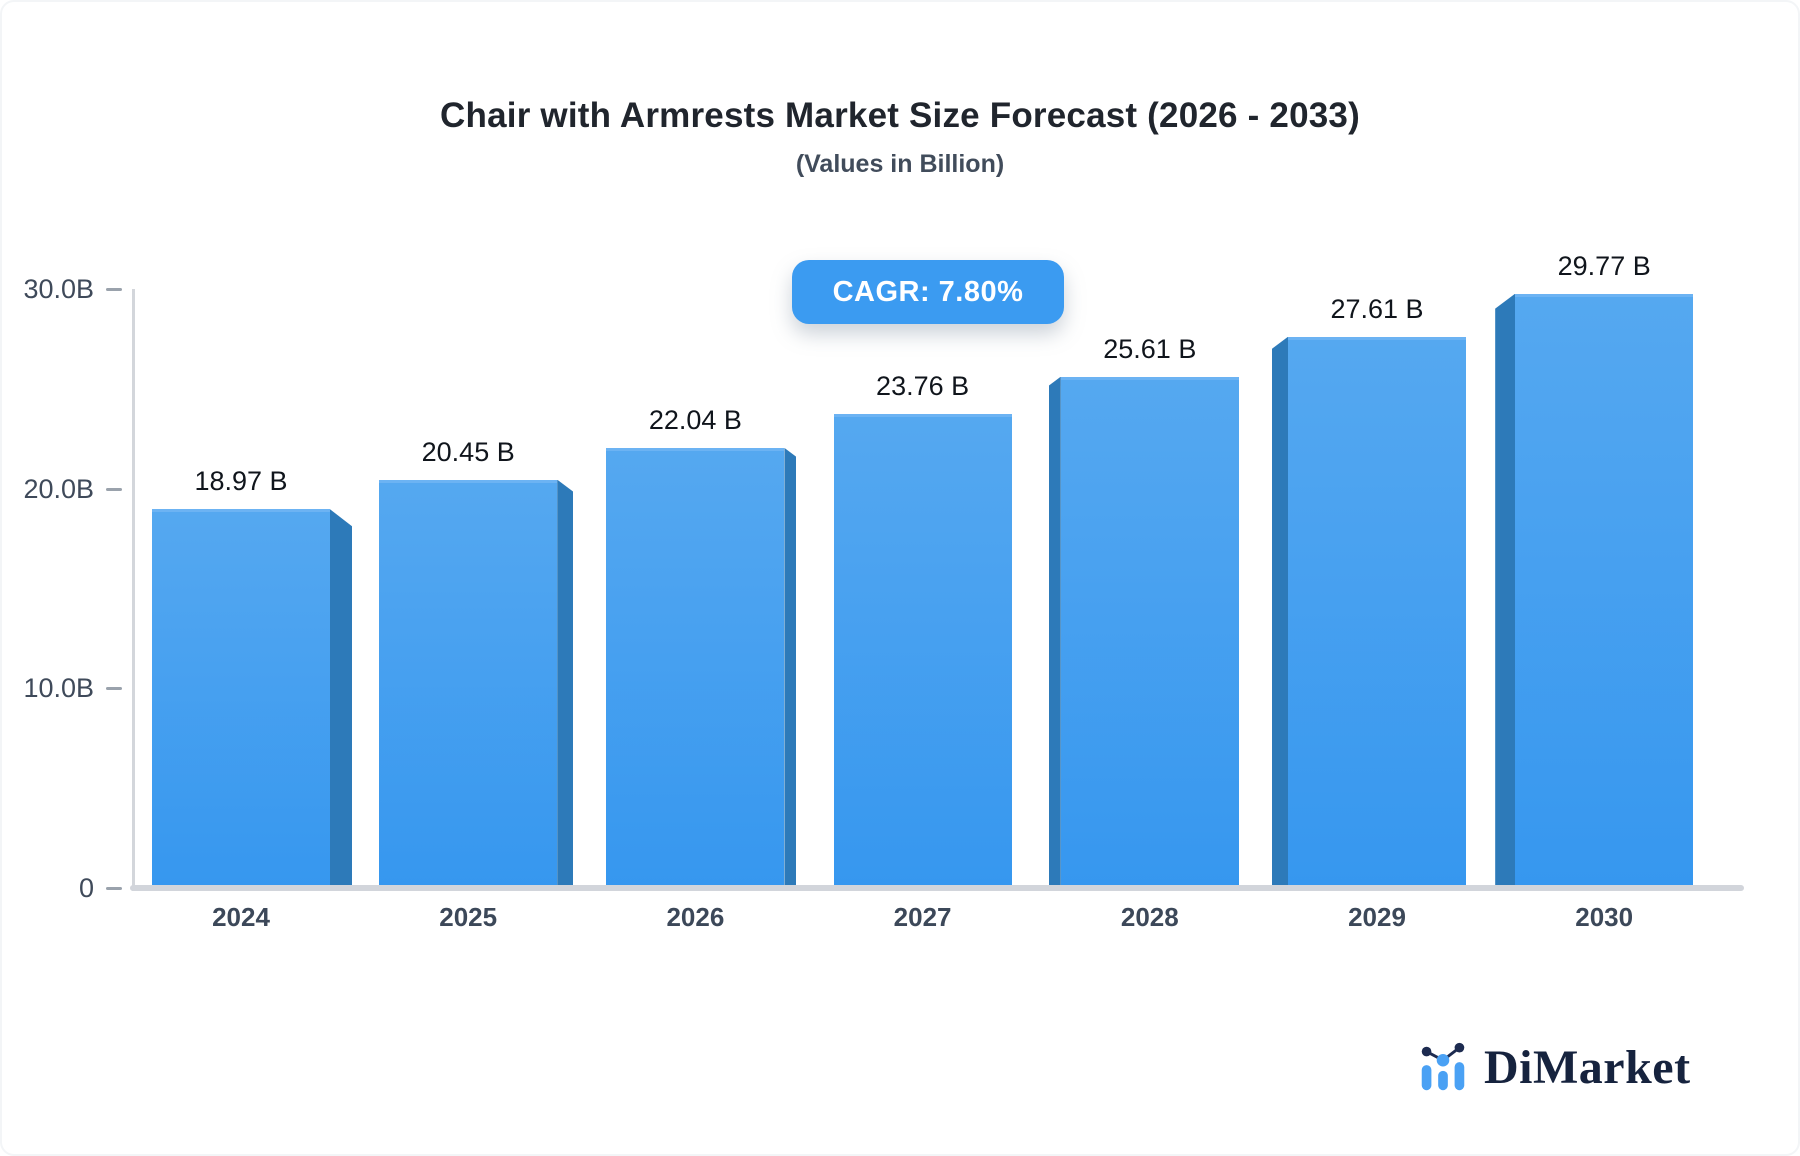 The height and width of the screenshot is (1156, 1800). What do you see at coordinates (695, 917) in the screenshot?
I see `x-tick-label: 2026` at bounding box center [695, 917].